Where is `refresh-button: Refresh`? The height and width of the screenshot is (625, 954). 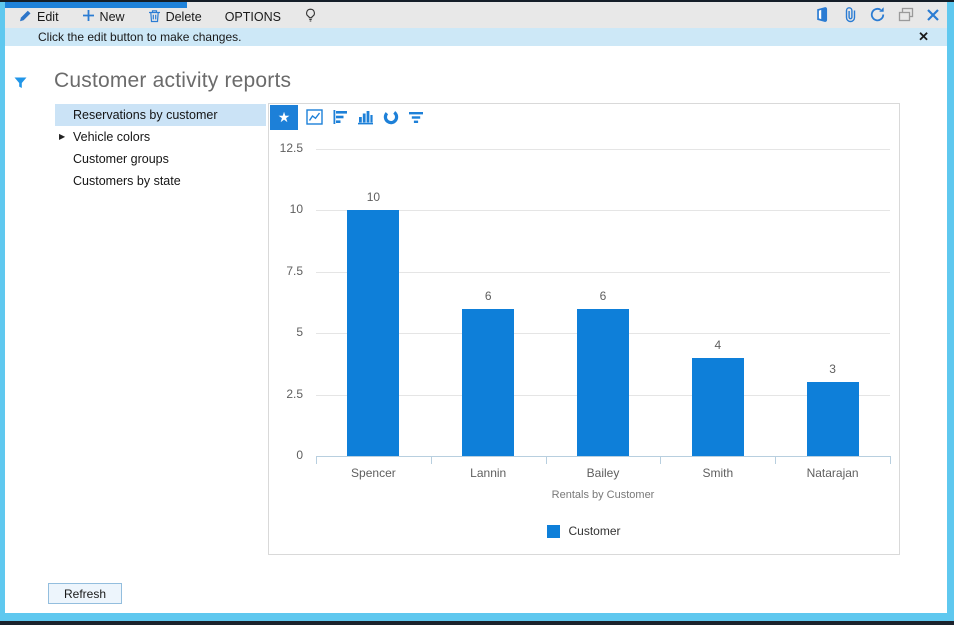
refresh-button: Refresh is located at coordinates (85, 593).